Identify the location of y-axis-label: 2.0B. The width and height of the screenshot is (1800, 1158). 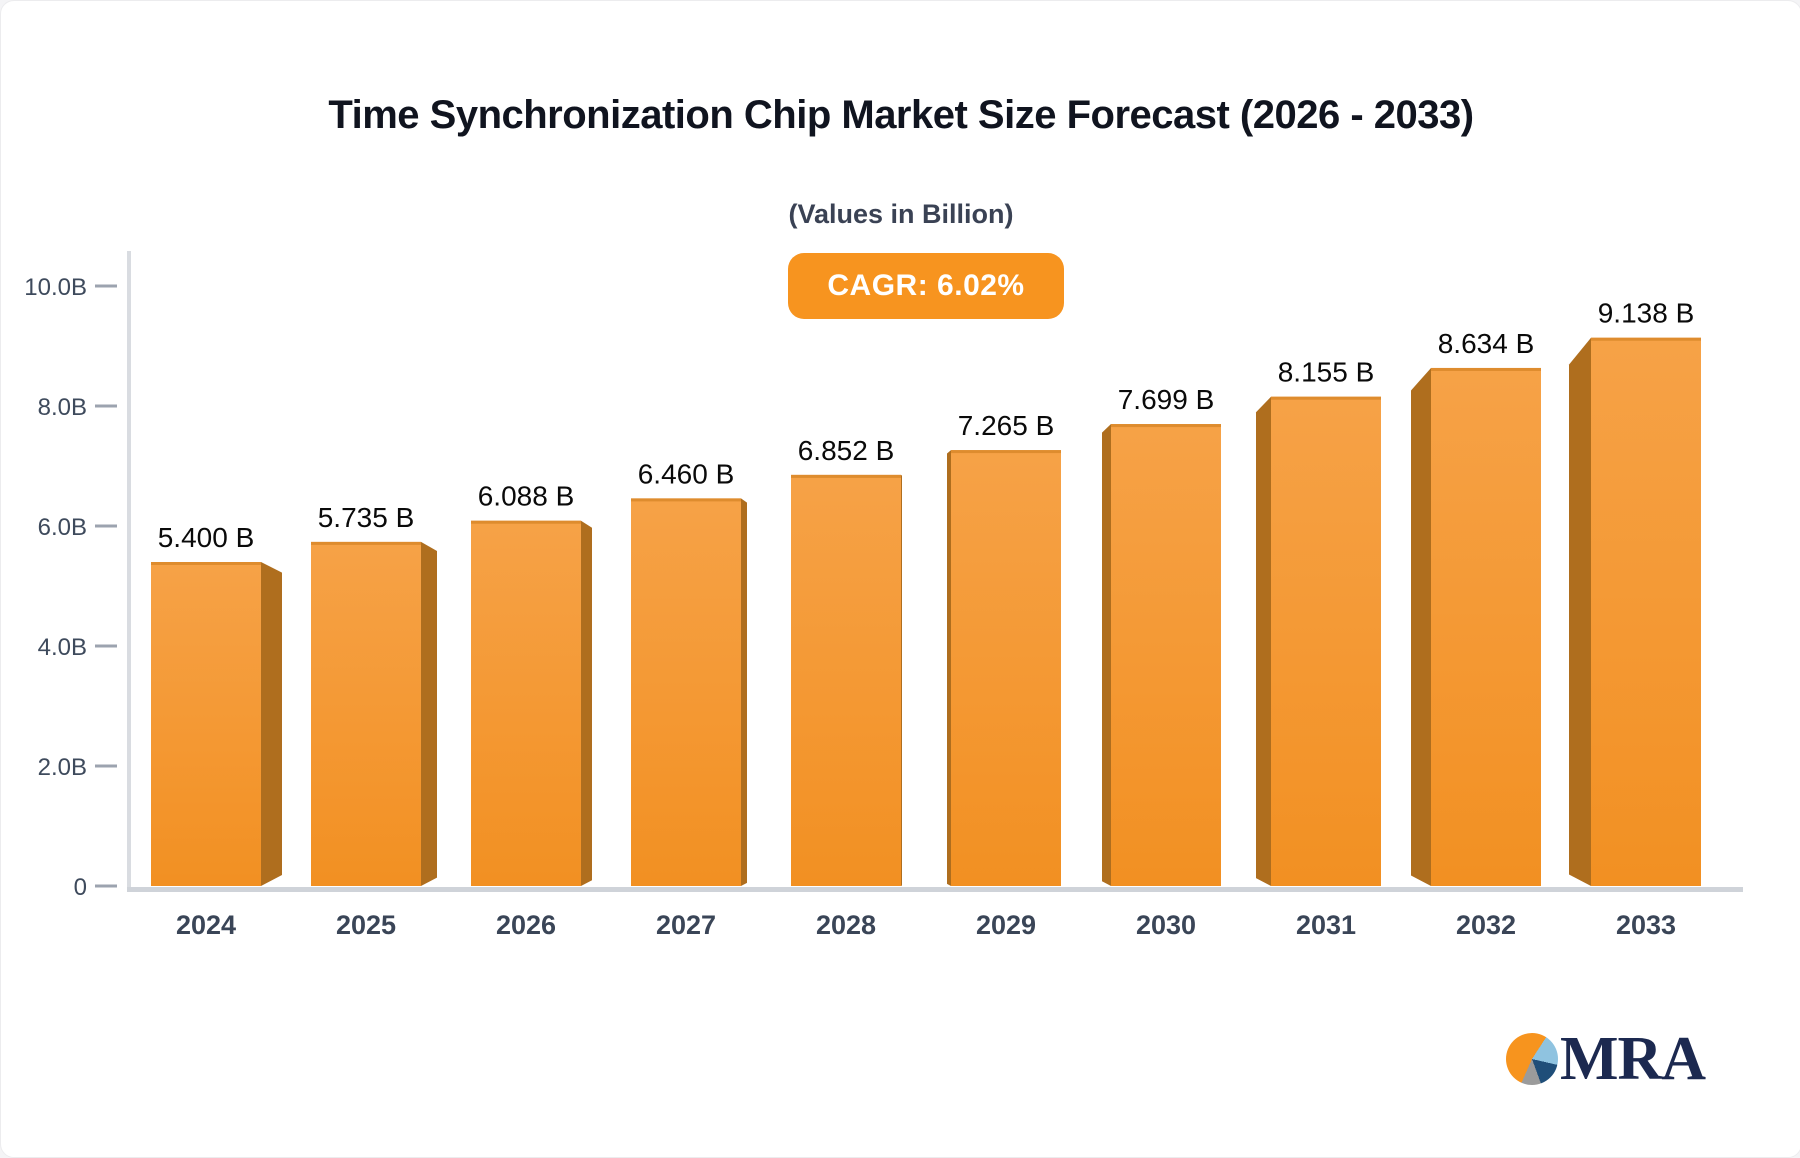
(62, 767).